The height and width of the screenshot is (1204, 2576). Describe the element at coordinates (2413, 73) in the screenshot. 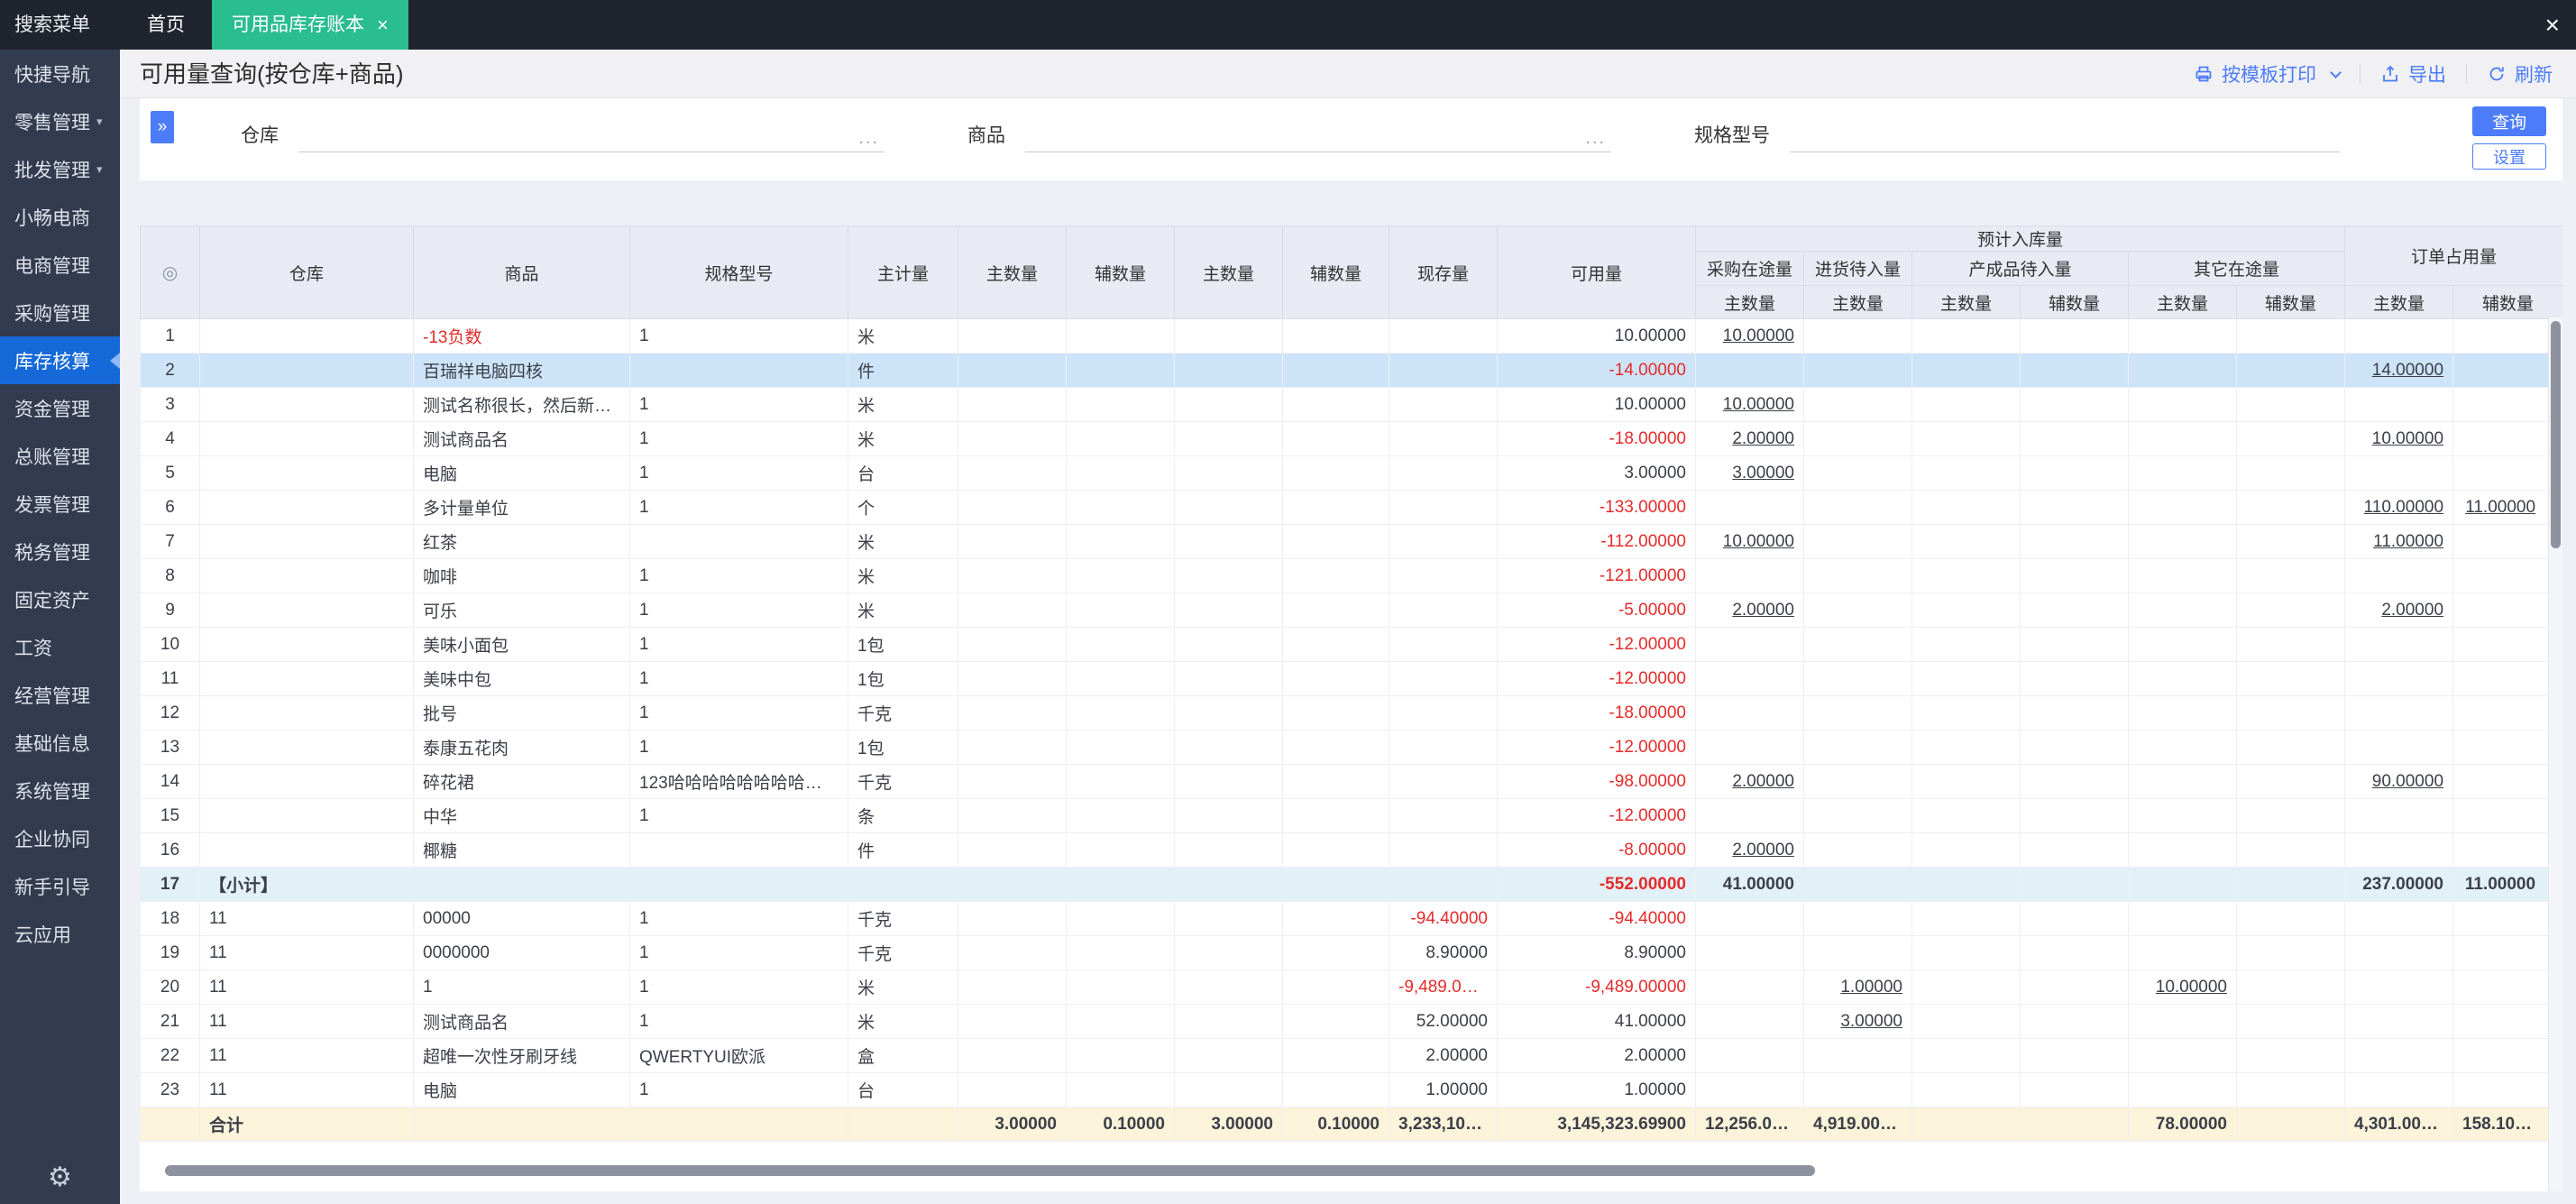

I see `export-button: 导出` at that location.